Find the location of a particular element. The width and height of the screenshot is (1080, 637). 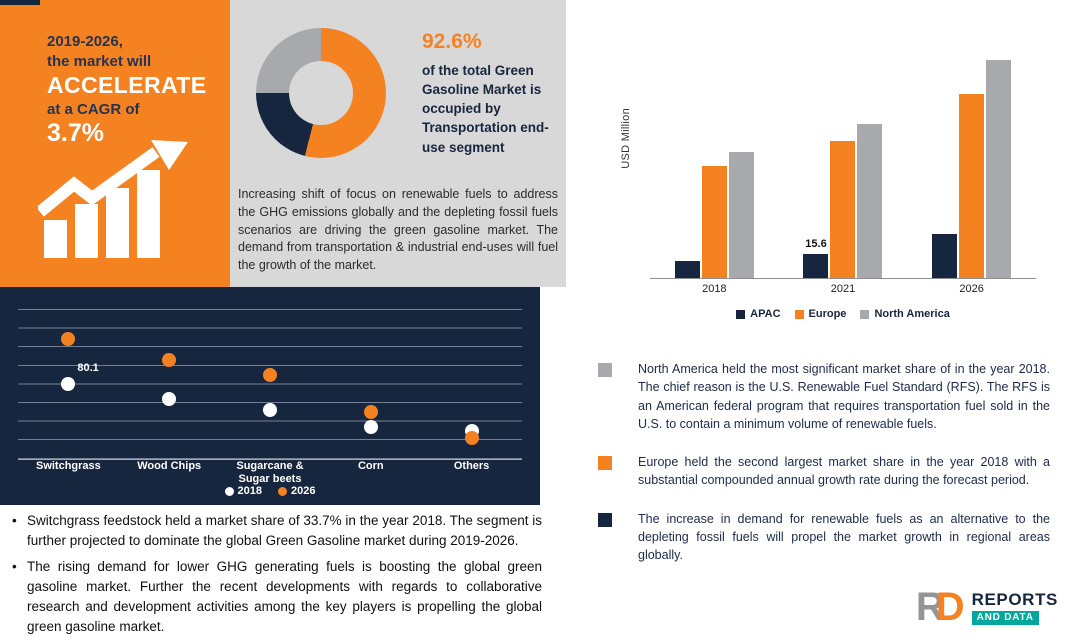

dot-category-label: Sugarcane & Sugar beets is located at coordinates (270, 473).